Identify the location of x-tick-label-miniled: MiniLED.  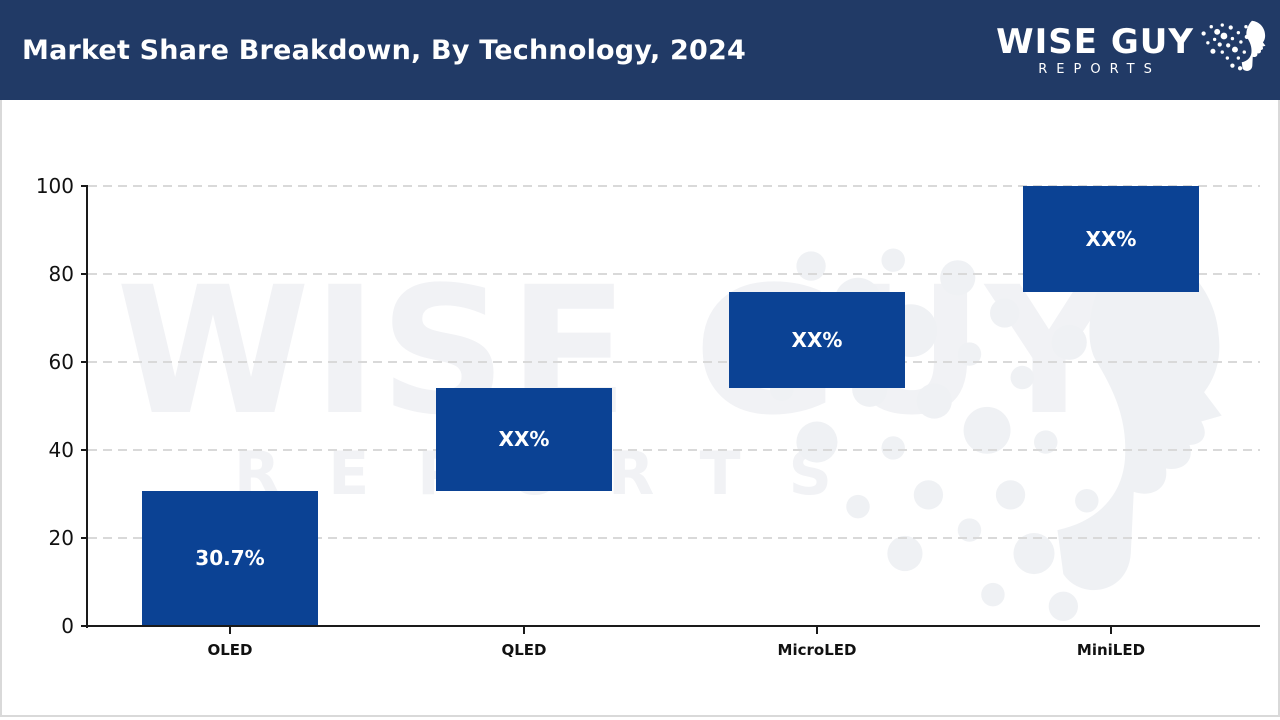
(1111, 649).